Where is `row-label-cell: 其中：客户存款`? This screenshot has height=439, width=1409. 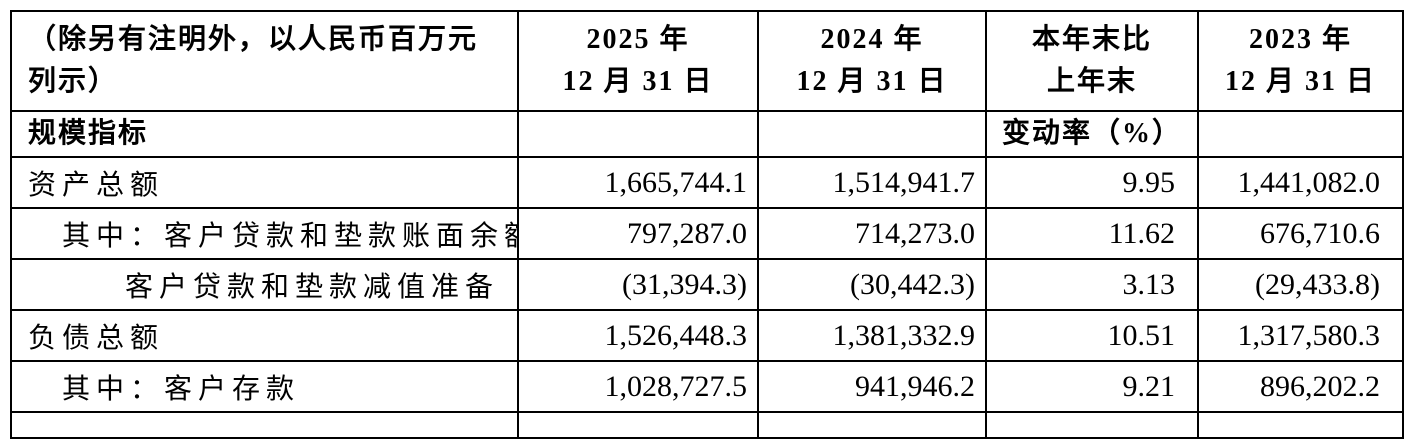 row-label-cell: 其中：客户存款 is located at coordinates (264, 386).